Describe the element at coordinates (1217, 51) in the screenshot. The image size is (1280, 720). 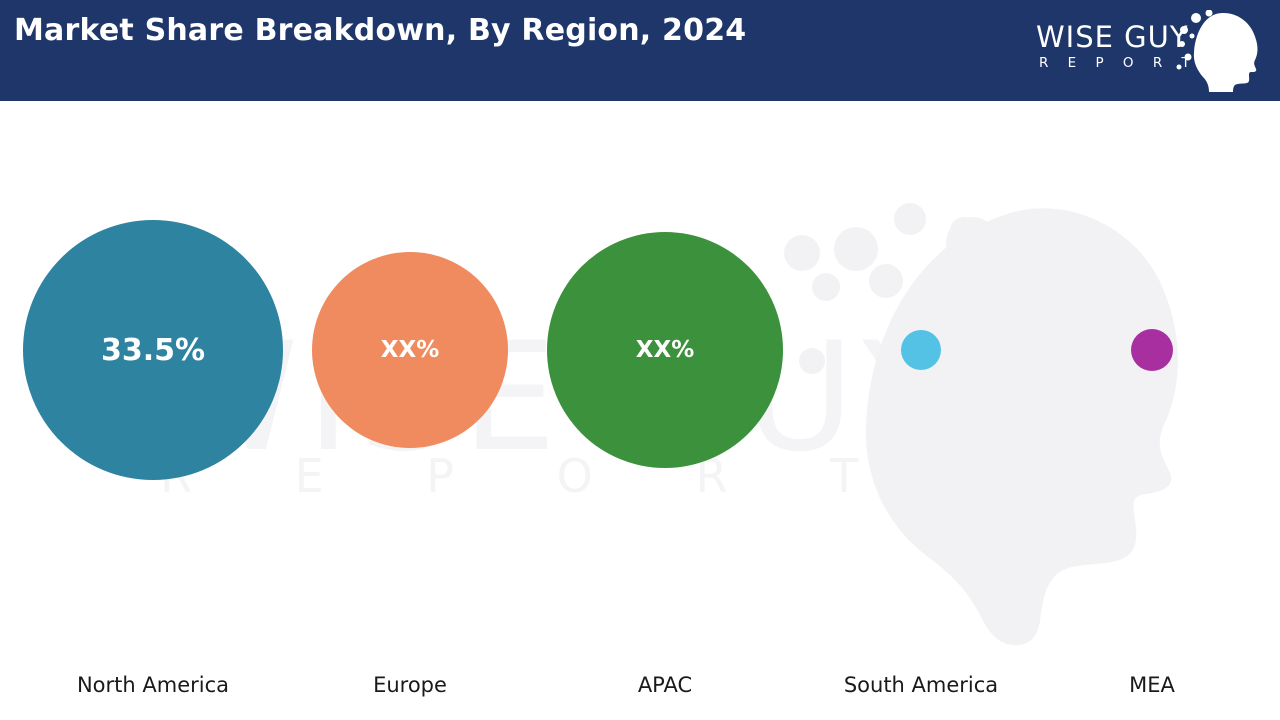
I see `wiseguy-head-logo-icon` at that location.